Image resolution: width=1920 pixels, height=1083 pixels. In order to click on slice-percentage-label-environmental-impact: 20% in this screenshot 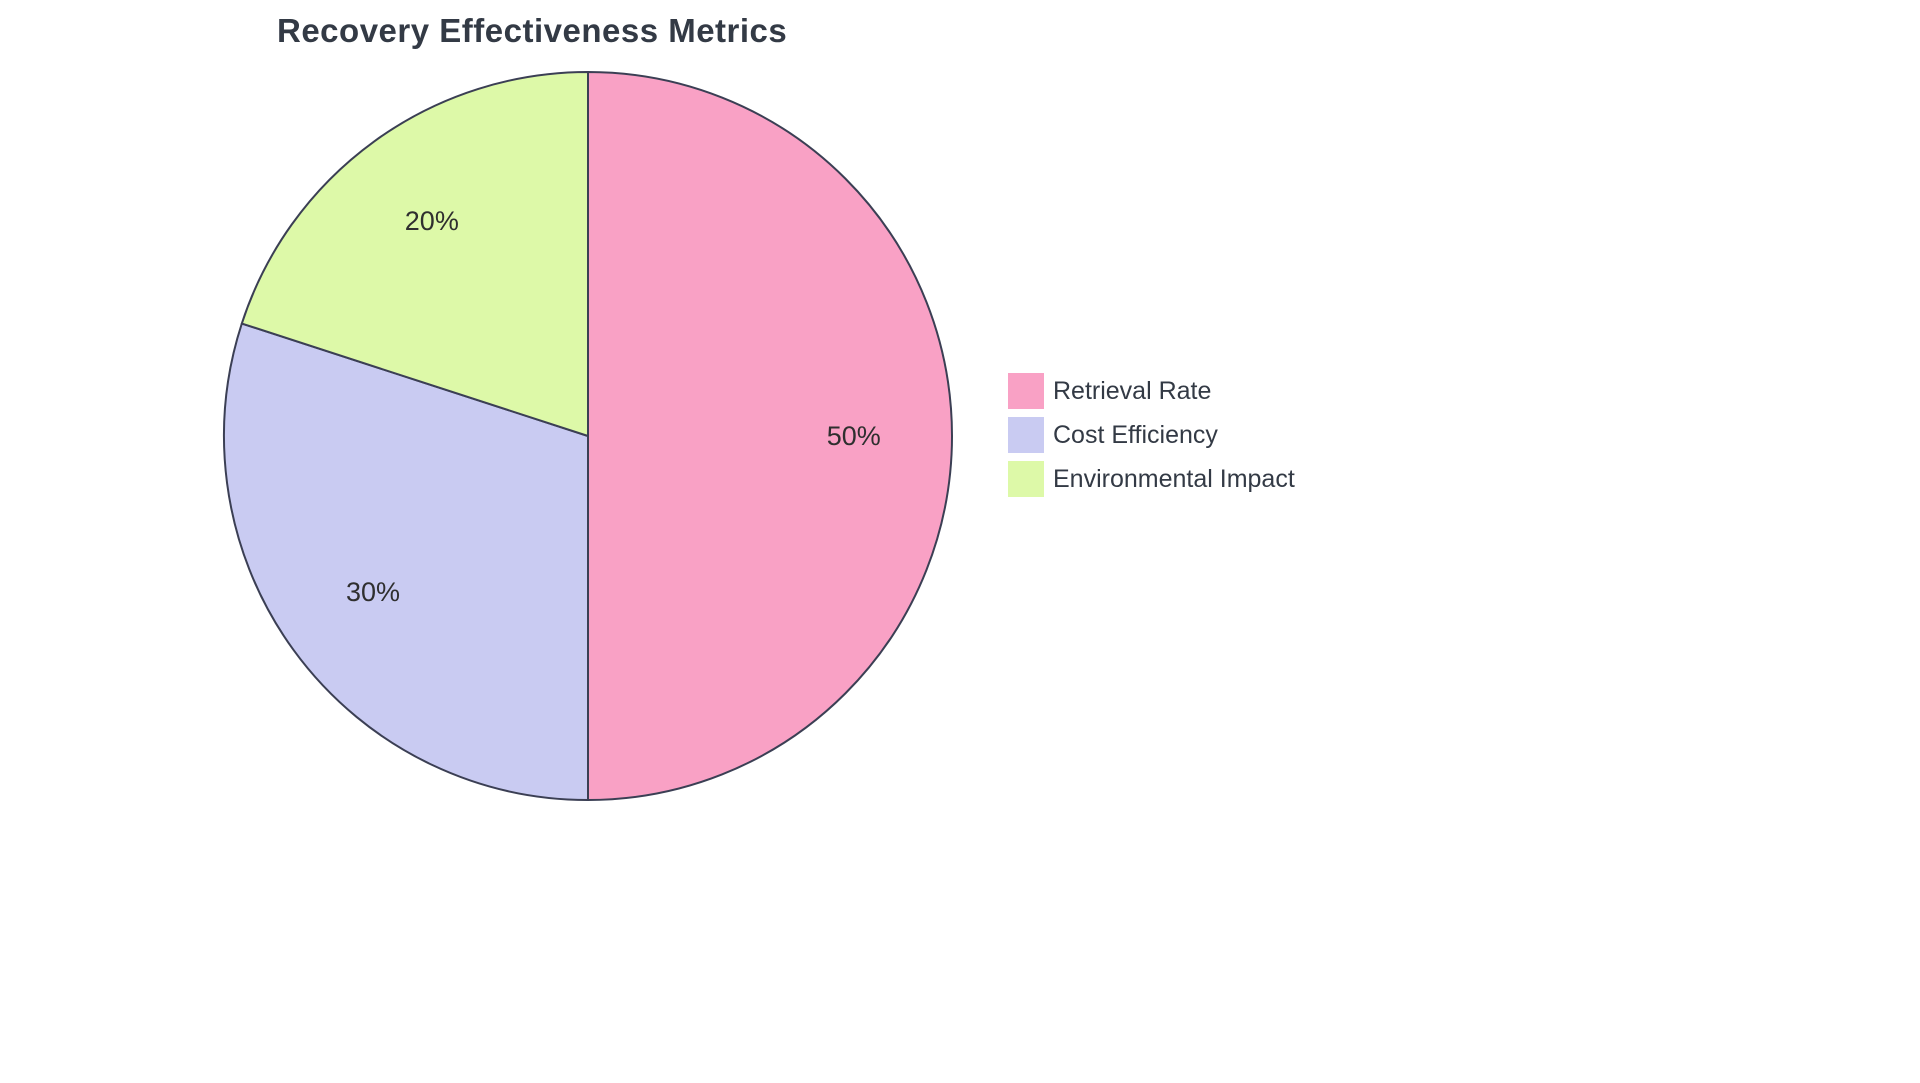, I will do `click(432, 221)`.